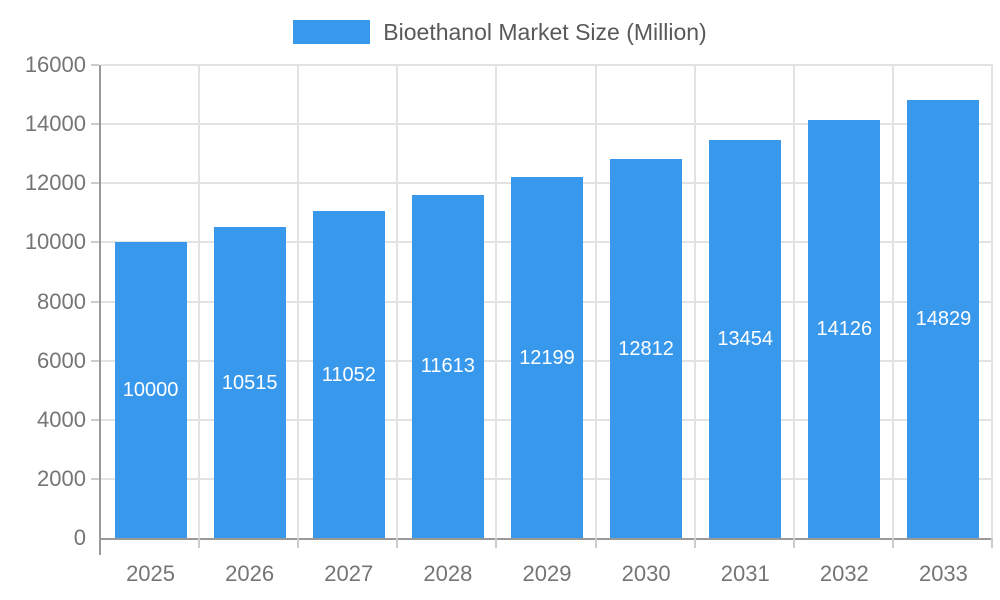 This screenshot has width=1000, height=600. I want to click on bar-value-label: 14126, so click(844, 329).